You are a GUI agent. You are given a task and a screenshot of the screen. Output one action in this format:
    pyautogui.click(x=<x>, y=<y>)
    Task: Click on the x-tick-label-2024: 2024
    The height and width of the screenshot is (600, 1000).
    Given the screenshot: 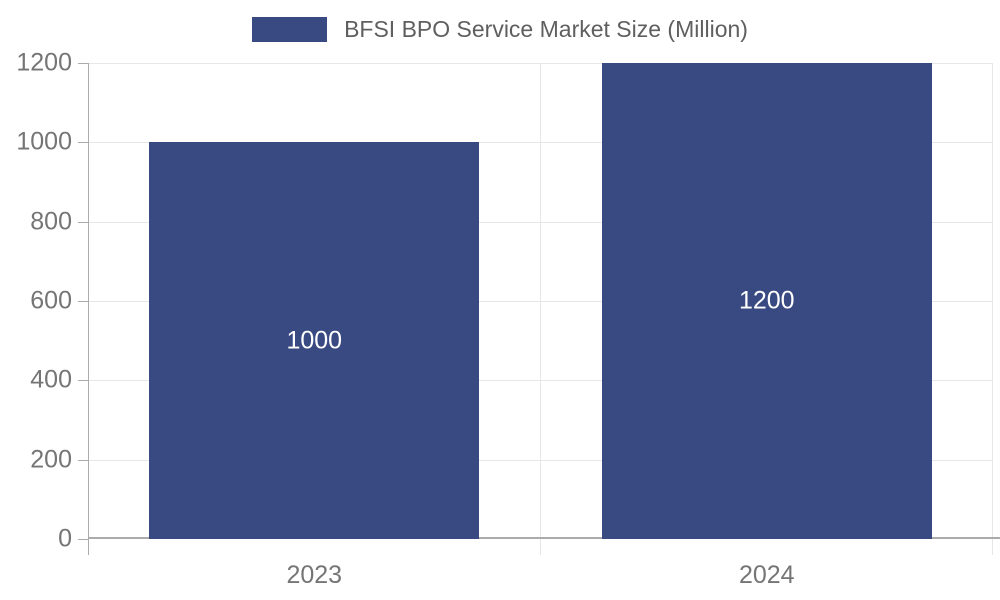 What is the action you would take?
    pyautogui.click(x=766, y=575)
    